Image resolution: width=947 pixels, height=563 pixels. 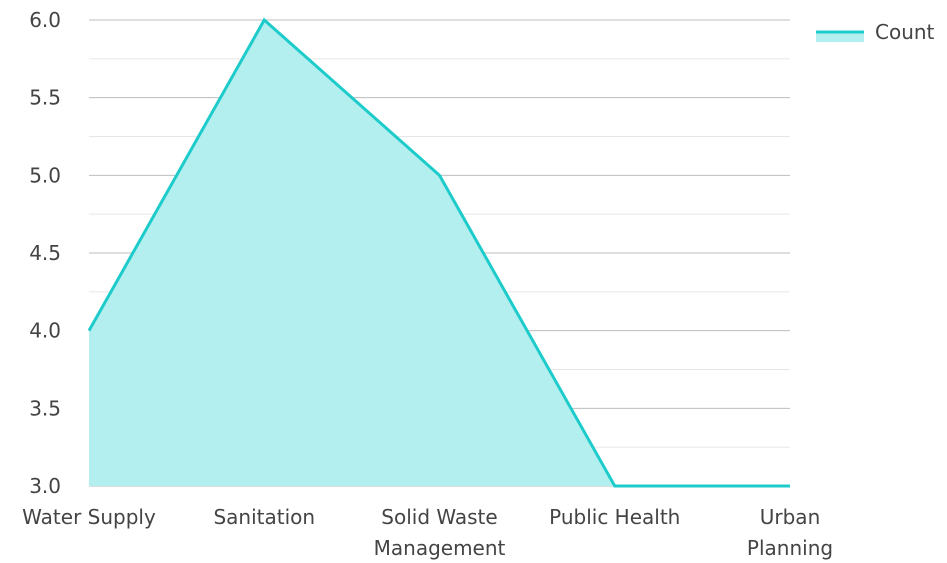 I want to click on y-tick-label: 3.5, so click(x=45, y=408).